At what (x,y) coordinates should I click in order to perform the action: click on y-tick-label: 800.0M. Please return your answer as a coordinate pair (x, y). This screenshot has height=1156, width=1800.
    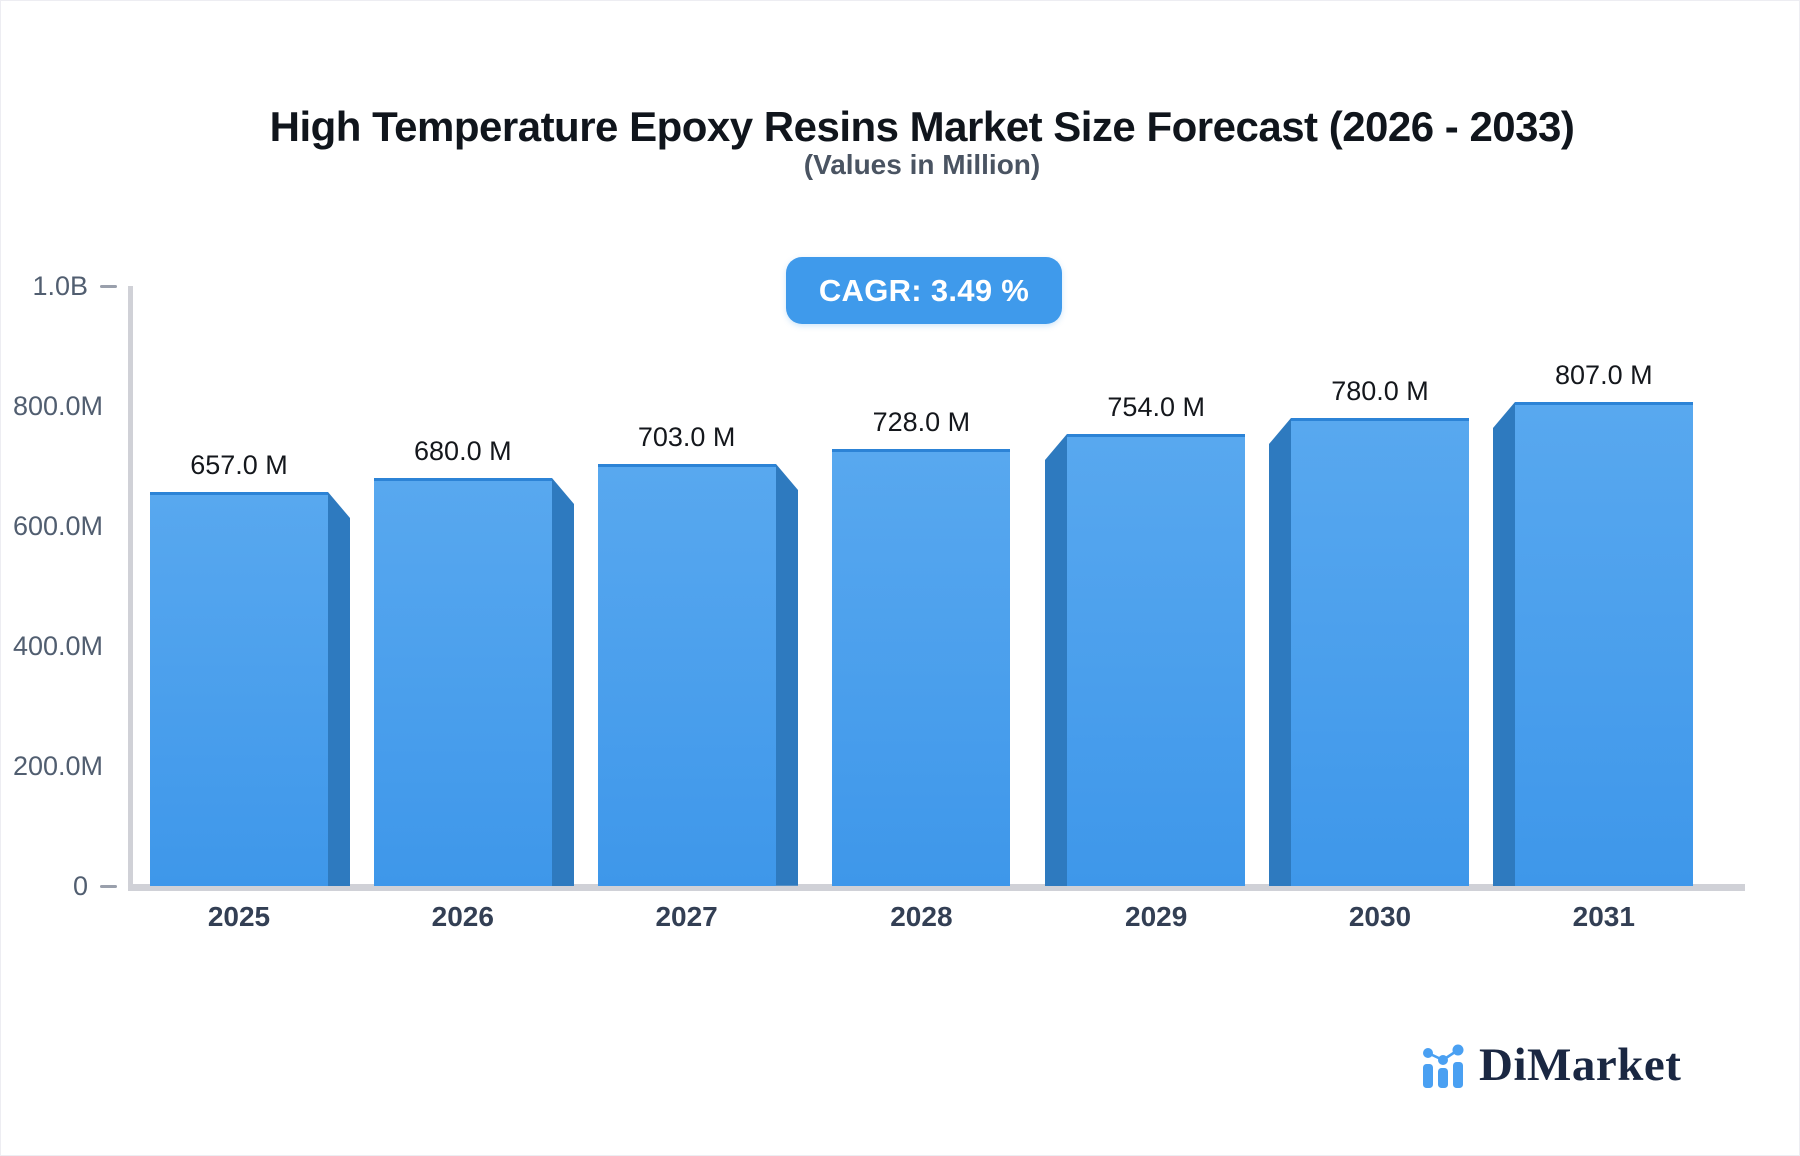
    Looking at the image, I should click on (57, 406).